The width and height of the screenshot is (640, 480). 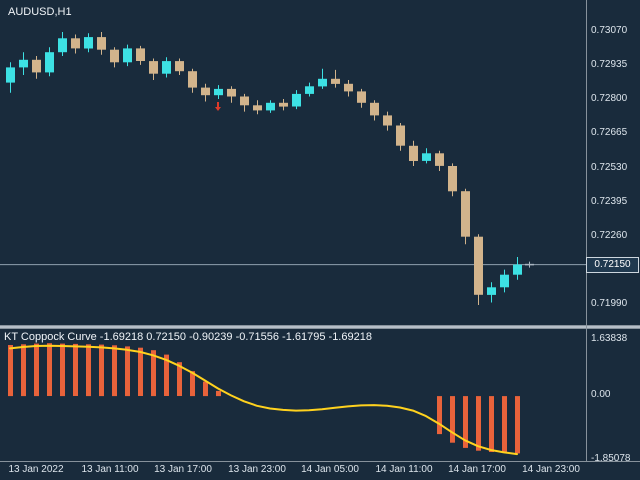 I want to click on time-axis-label: 14 Jan 11:00, so click(x=404, y=469).